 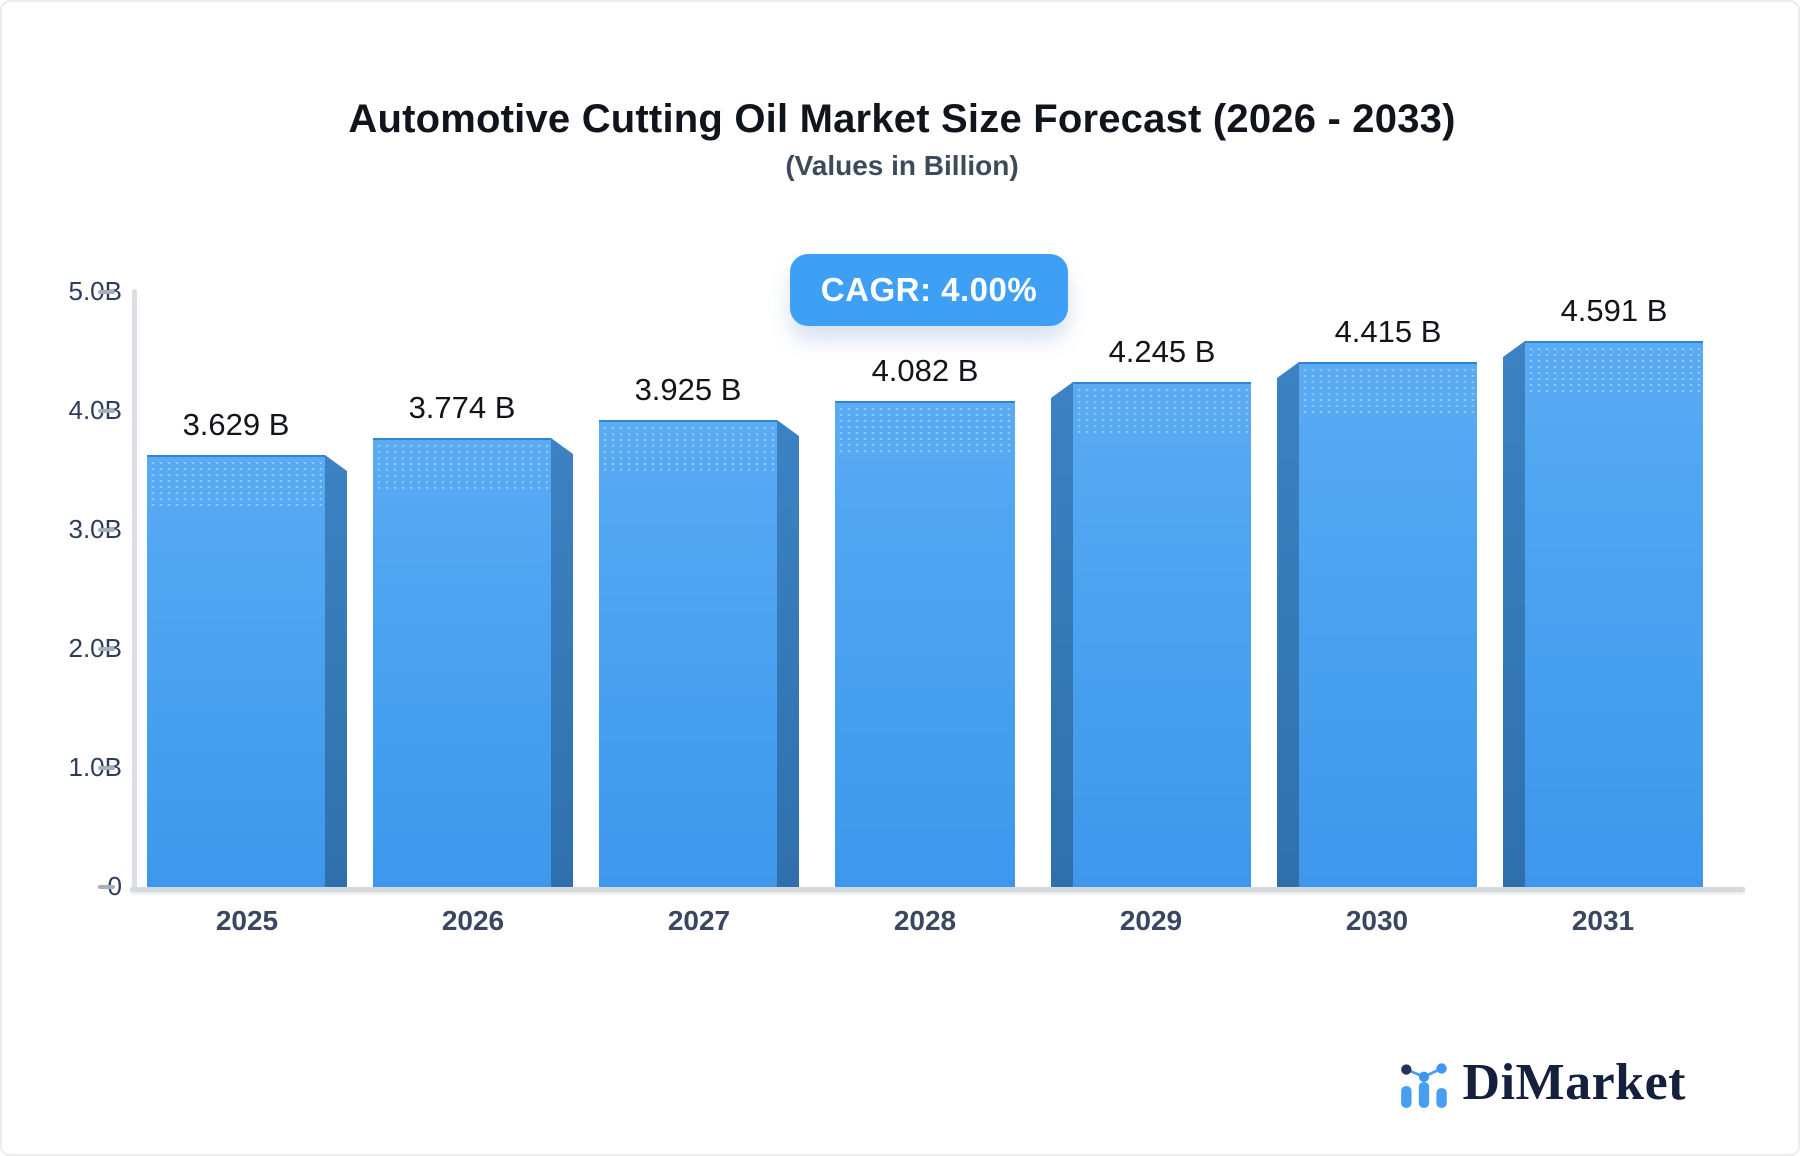 I want to click on bar-value-label: 4.591 B, so click(x=1614, y=310).